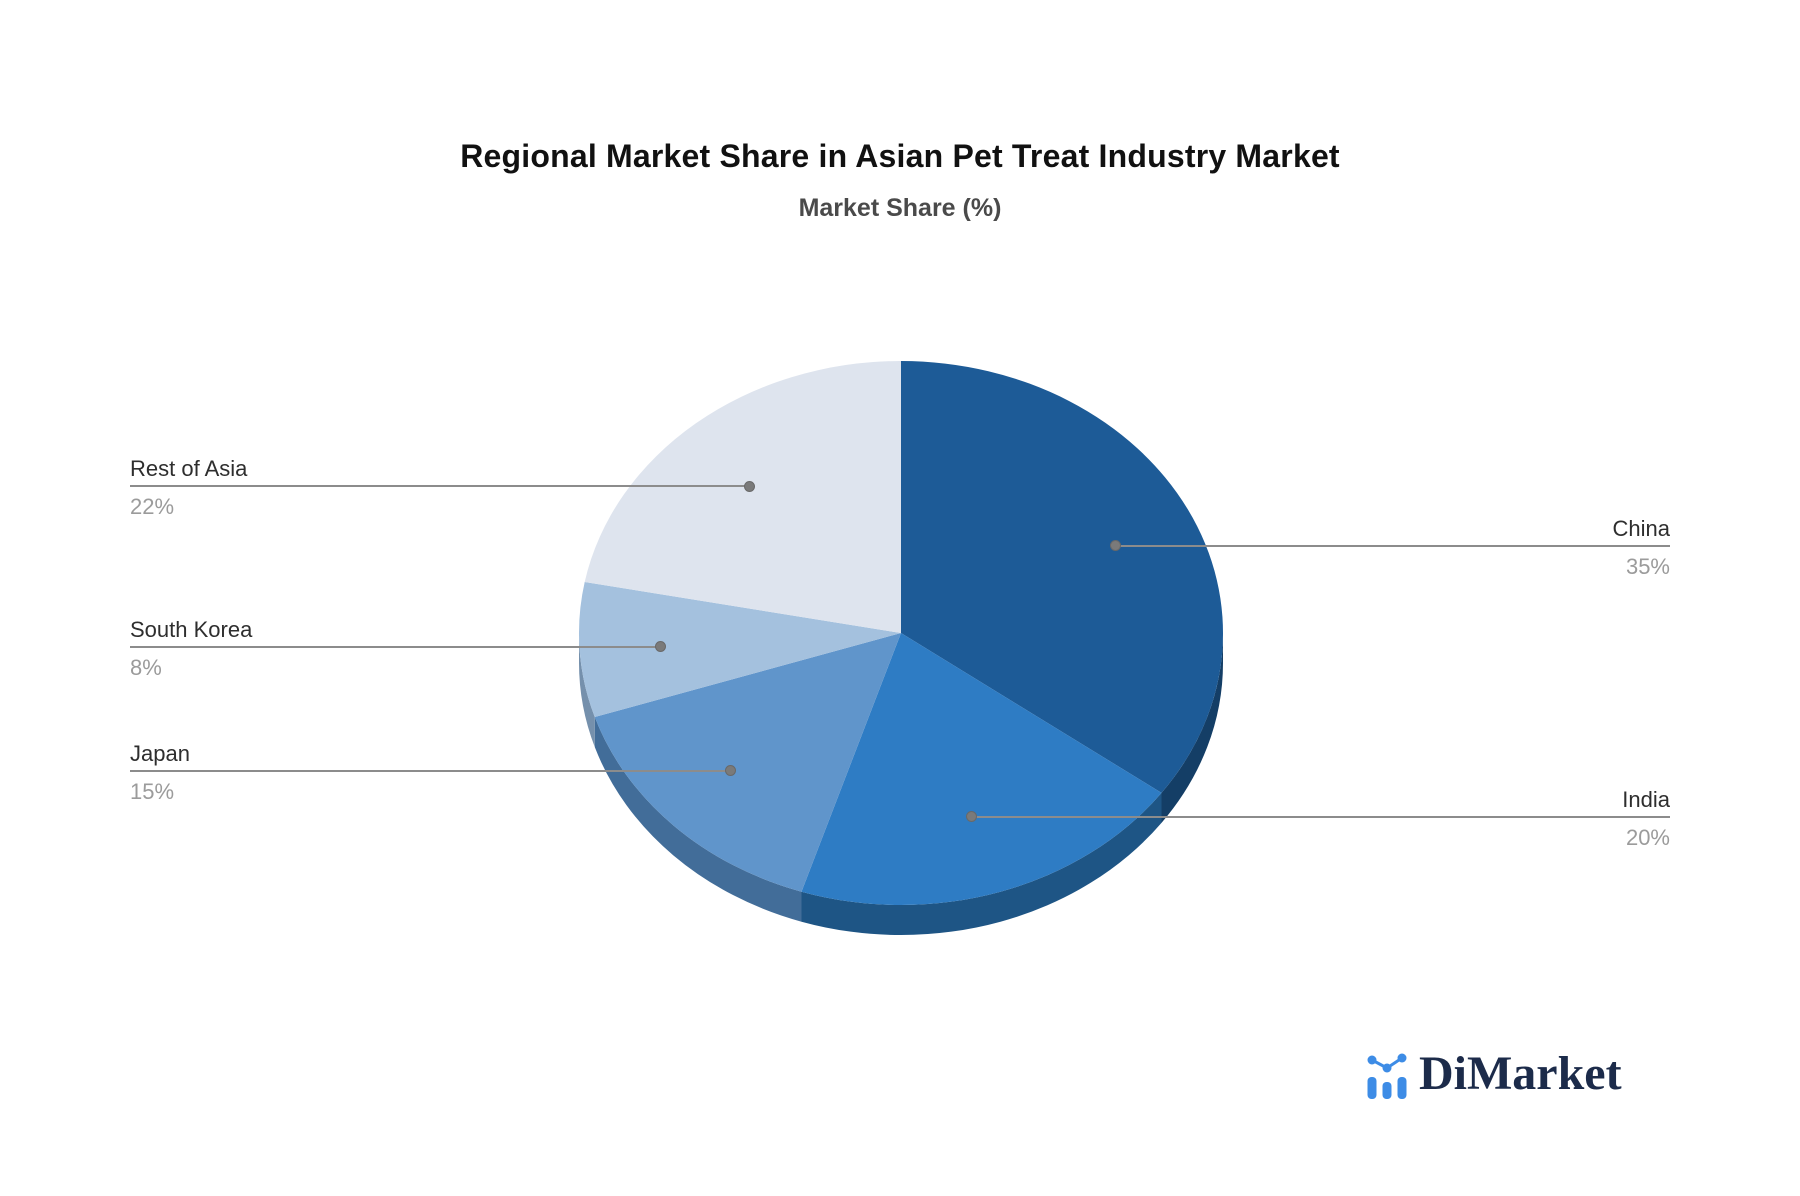 The image size is (1800, 1196). I want to click on label-japan-value: 15%, so click(152, 791).